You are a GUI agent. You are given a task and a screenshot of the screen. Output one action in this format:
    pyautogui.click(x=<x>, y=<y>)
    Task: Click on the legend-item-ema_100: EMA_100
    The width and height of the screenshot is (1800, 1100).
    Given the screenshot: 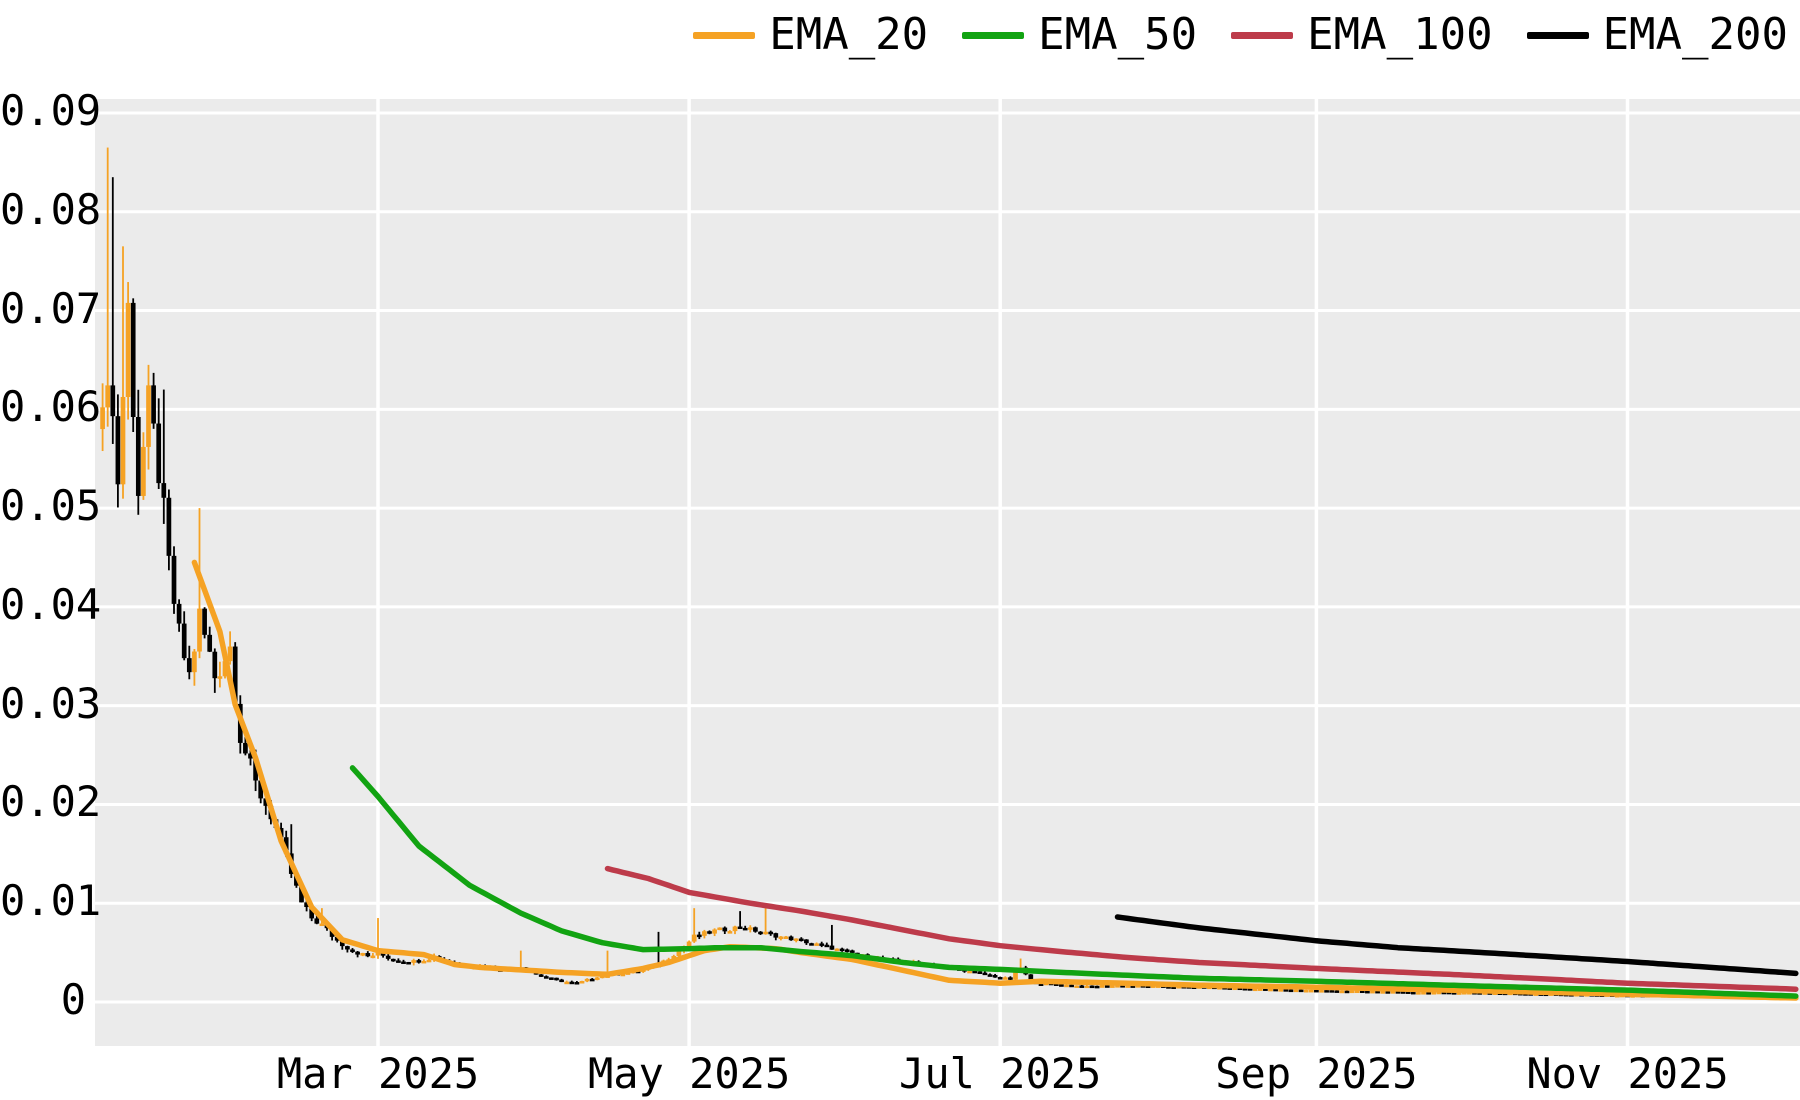 What is the action you would take?
    pyautogui.click(x=1362, y=34)
    